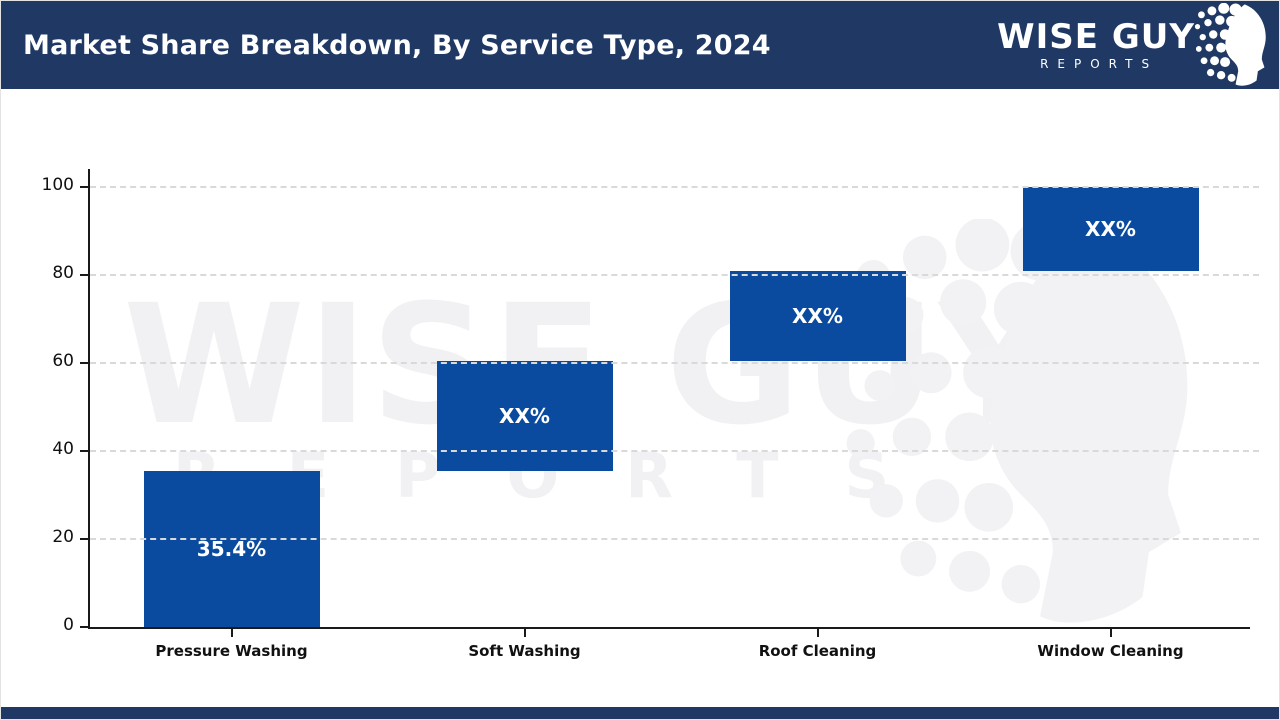 Image resolution: width=1280 pixels, height=720 pixels. I want to click on x-axis-label: Soft Washing, so click(524, 651).